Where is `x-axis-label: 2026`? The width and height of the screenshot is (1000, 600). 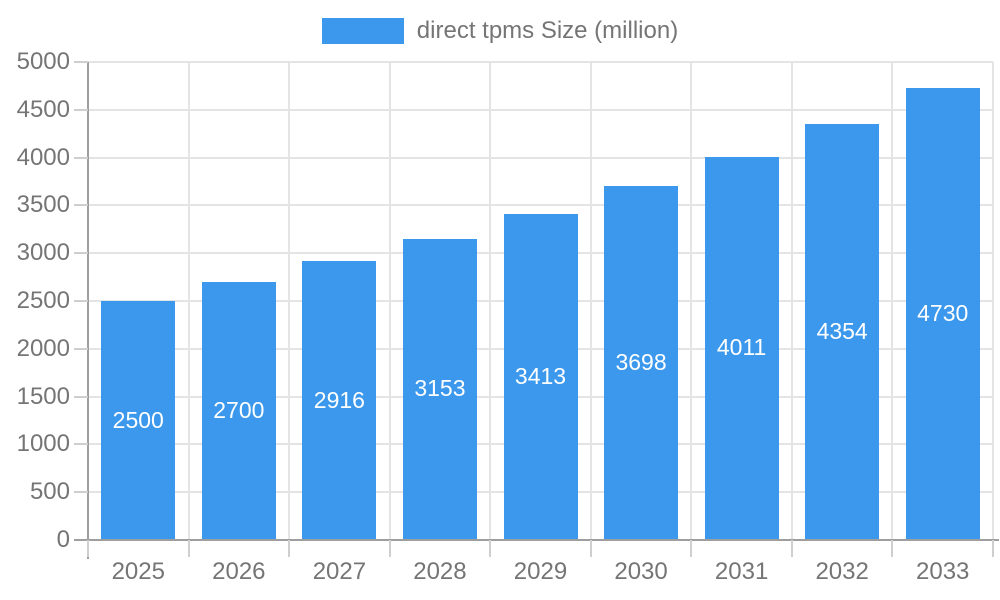 x-axis-label: 2026 is located at coordinates (239, 571).